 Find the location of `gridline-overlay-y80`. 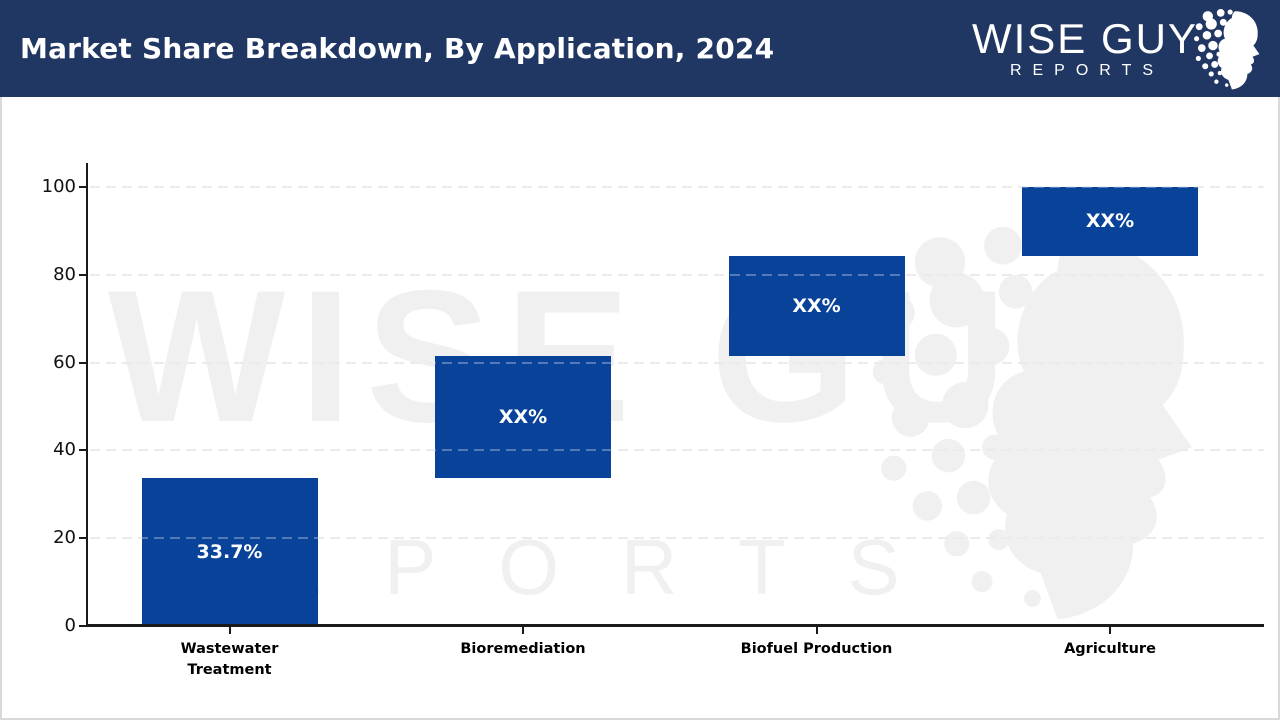

gridline-overlay-y80 is located at coordinates (677, 274).